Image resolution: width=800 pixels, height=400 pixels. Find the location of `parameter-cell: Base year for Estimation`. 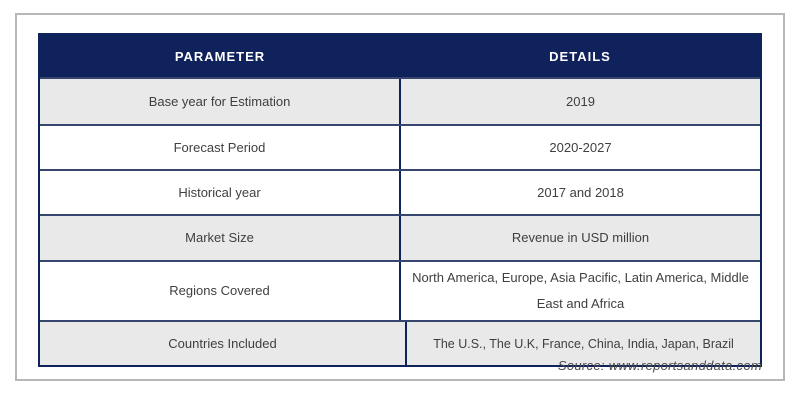

parameter-cell: Base year for Estimation is located at coordinates (220, 101).